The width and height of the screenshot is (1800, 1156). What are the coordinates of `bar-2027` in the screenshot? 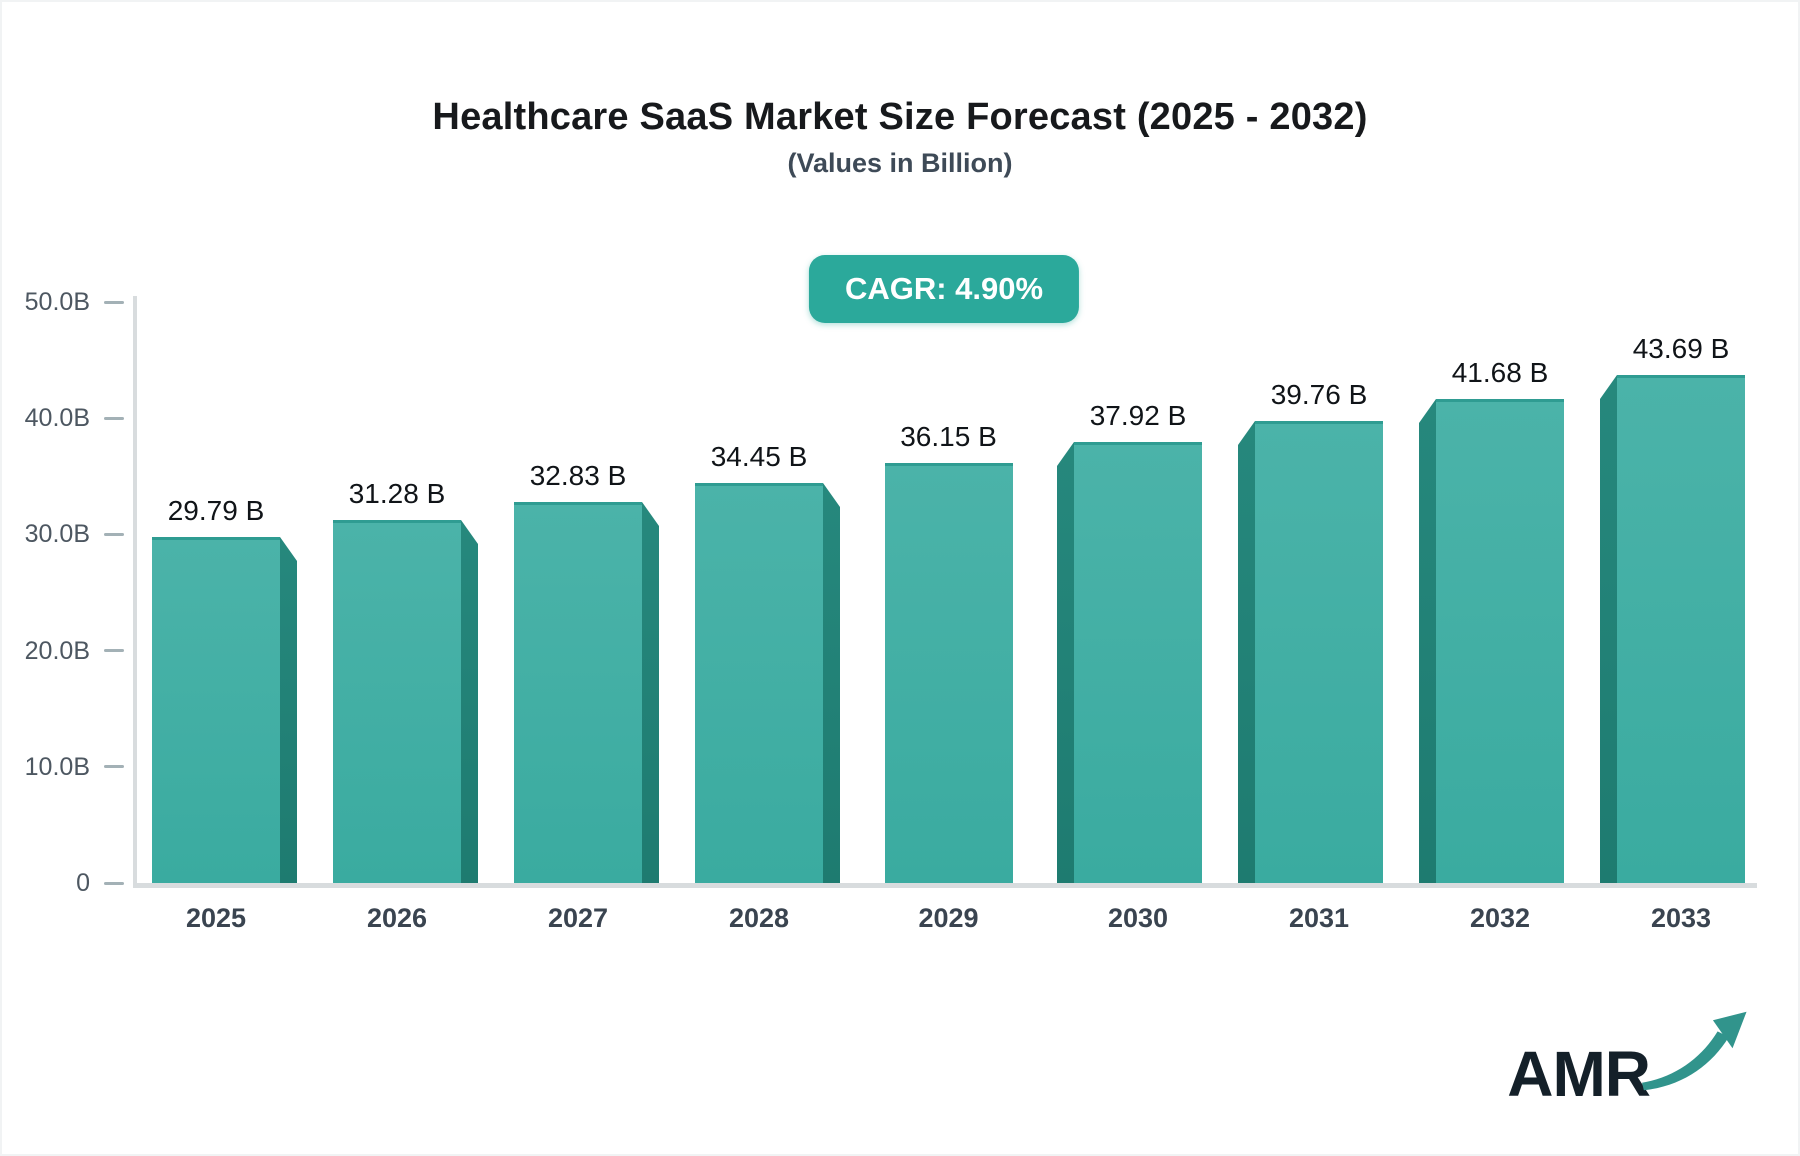 It's located at (586, 692).